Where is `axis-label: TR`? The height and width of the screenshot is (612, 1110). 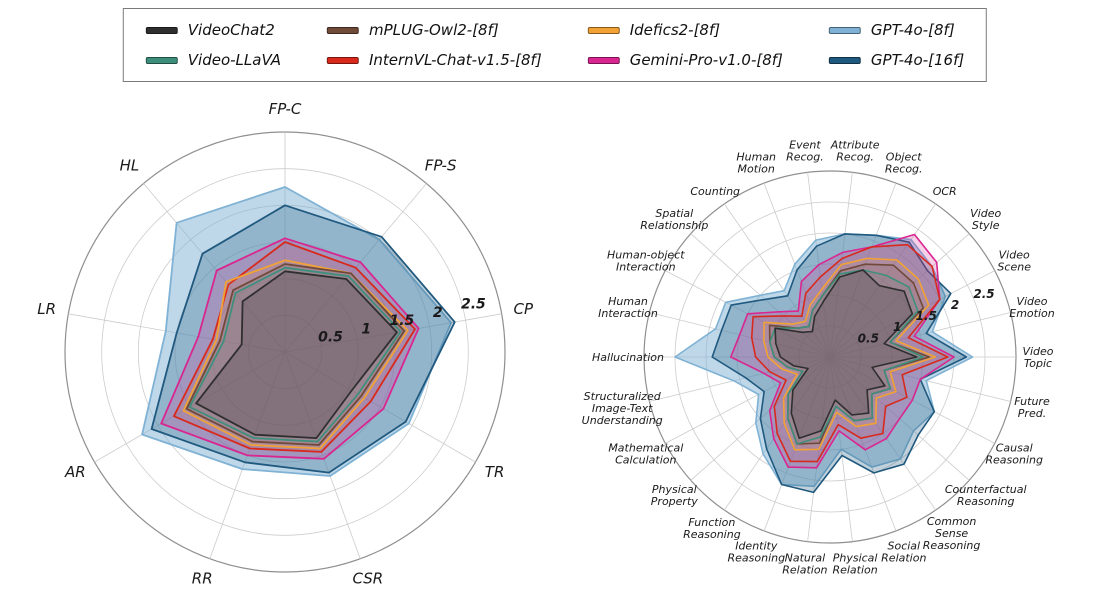
axis-label: TR is located at coordinates (495, 472).